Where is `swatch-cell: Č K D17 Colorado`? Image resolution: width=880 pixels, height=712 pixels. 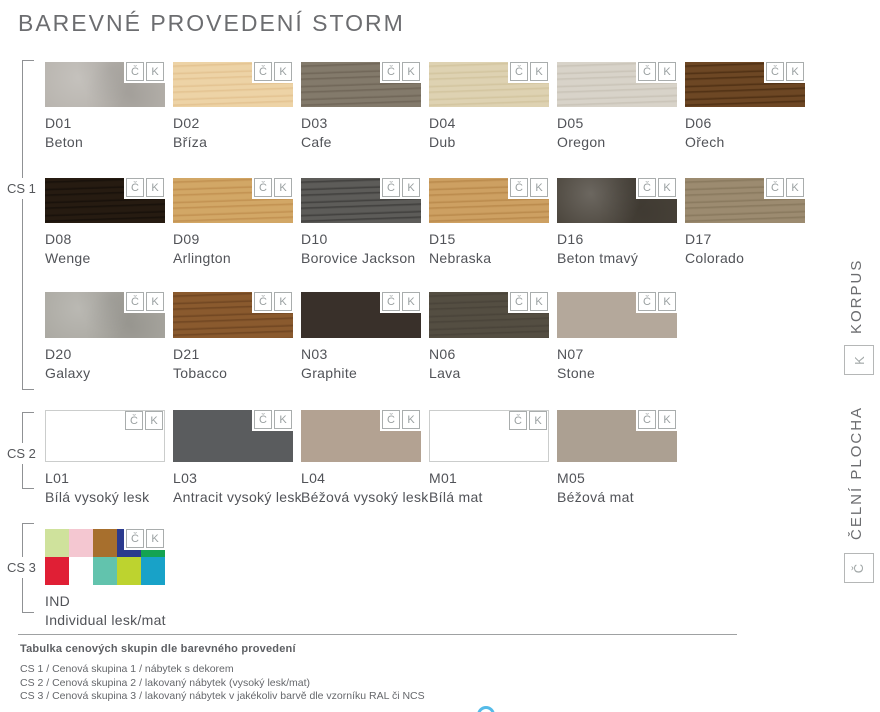 swatch-cell: Č K D17 Colorado is located at coordinates (745, 222).